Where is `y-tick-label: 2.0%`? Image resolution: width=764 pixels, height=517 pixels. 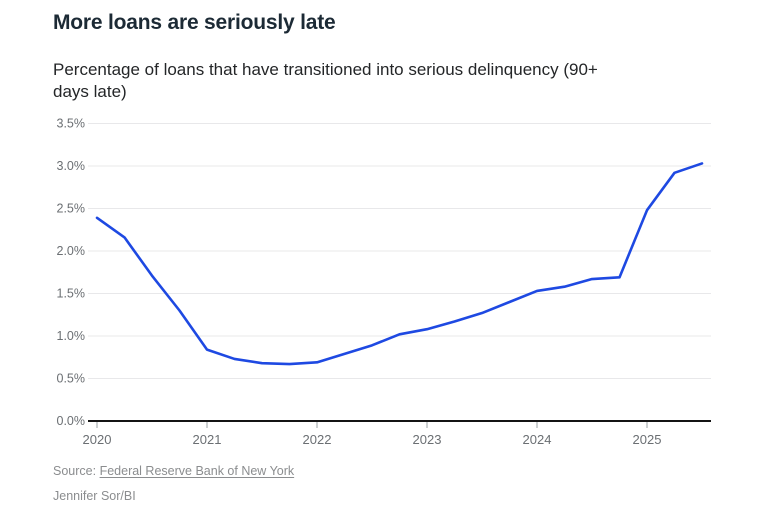 y-tick-label: 2.0% is located at coordinates (71, 251).